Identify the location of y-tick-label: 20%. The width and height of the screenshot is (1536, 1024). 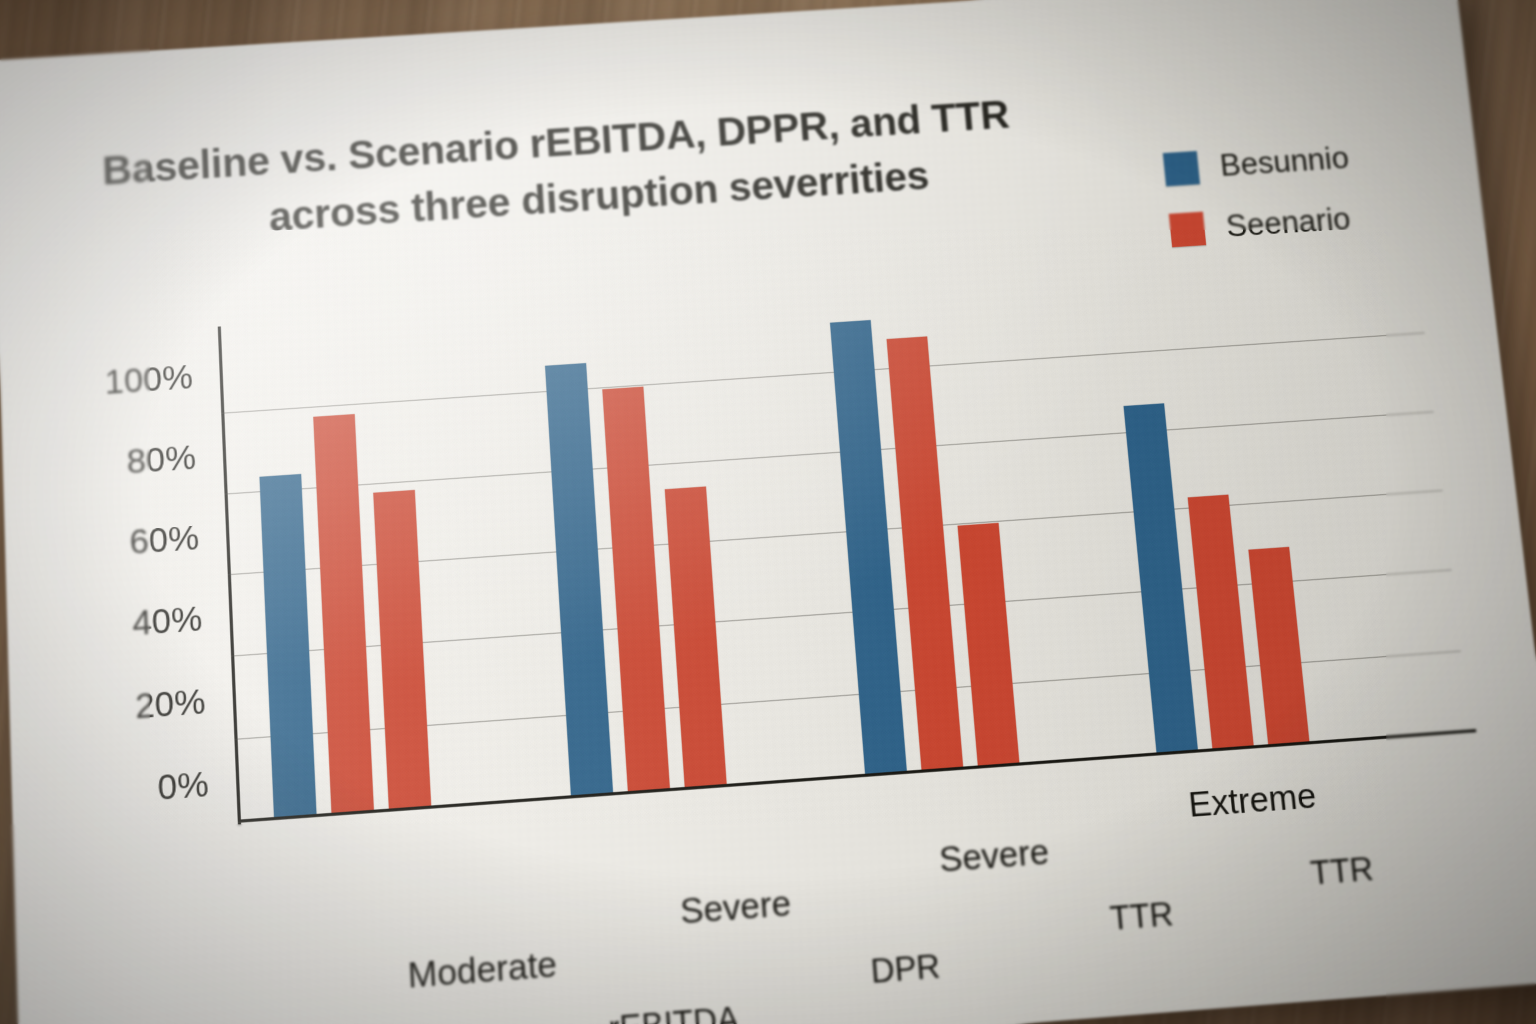
(170, 703).